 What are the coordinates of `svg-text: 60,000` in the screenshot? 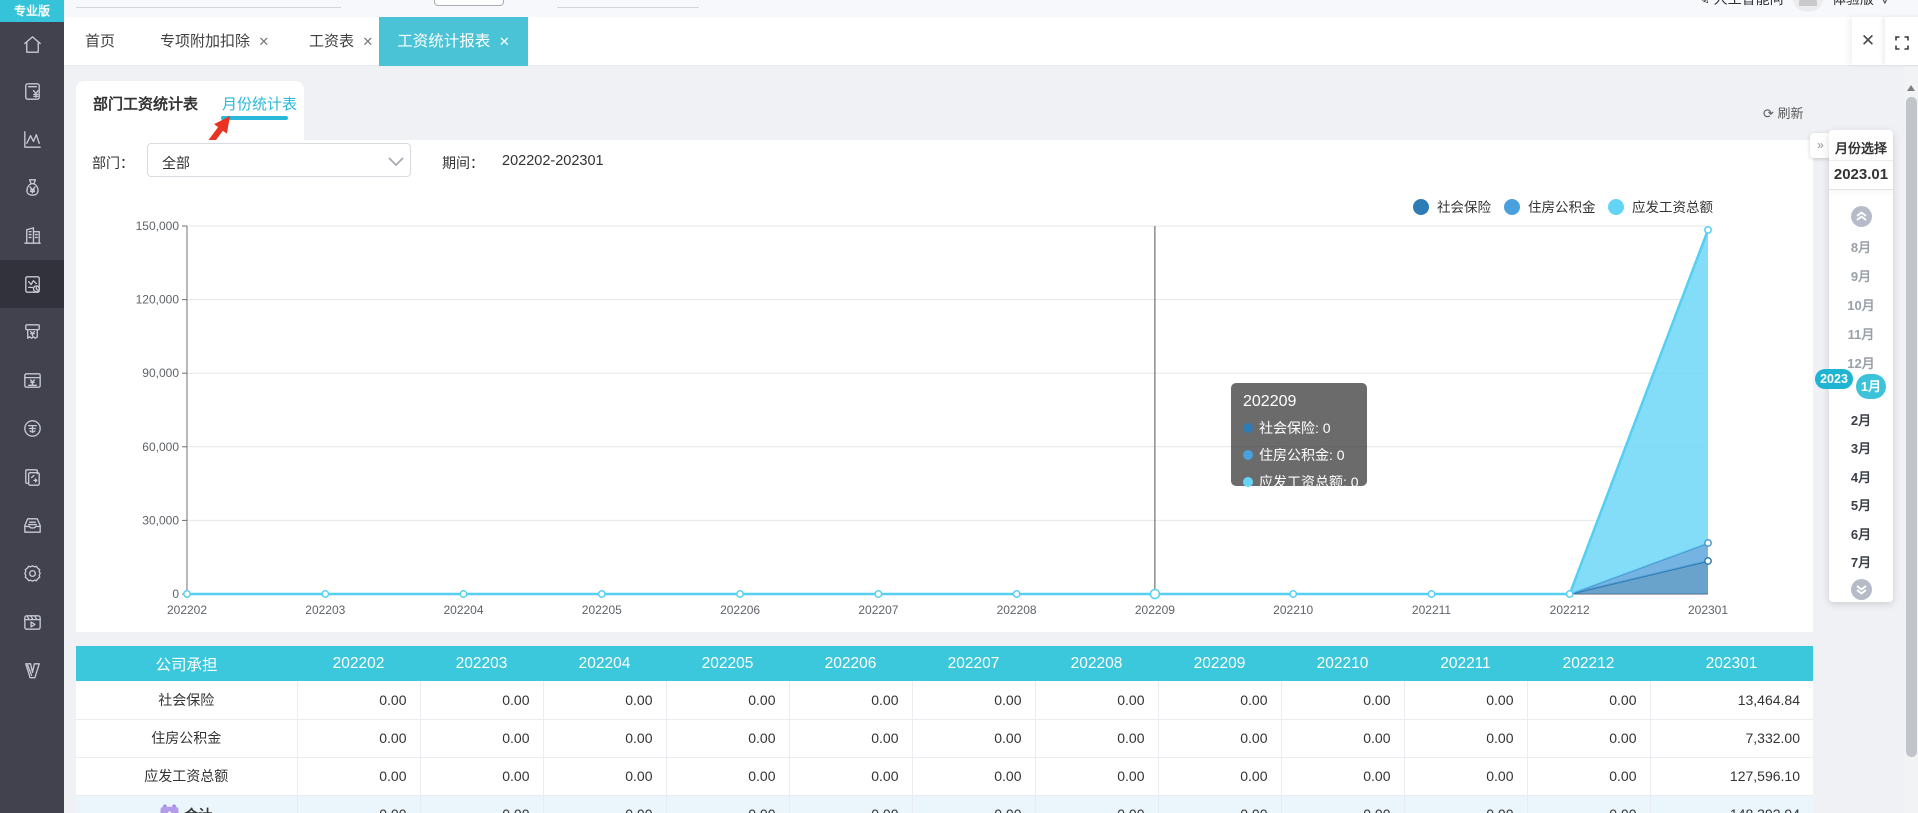 It's located at (160, 447).